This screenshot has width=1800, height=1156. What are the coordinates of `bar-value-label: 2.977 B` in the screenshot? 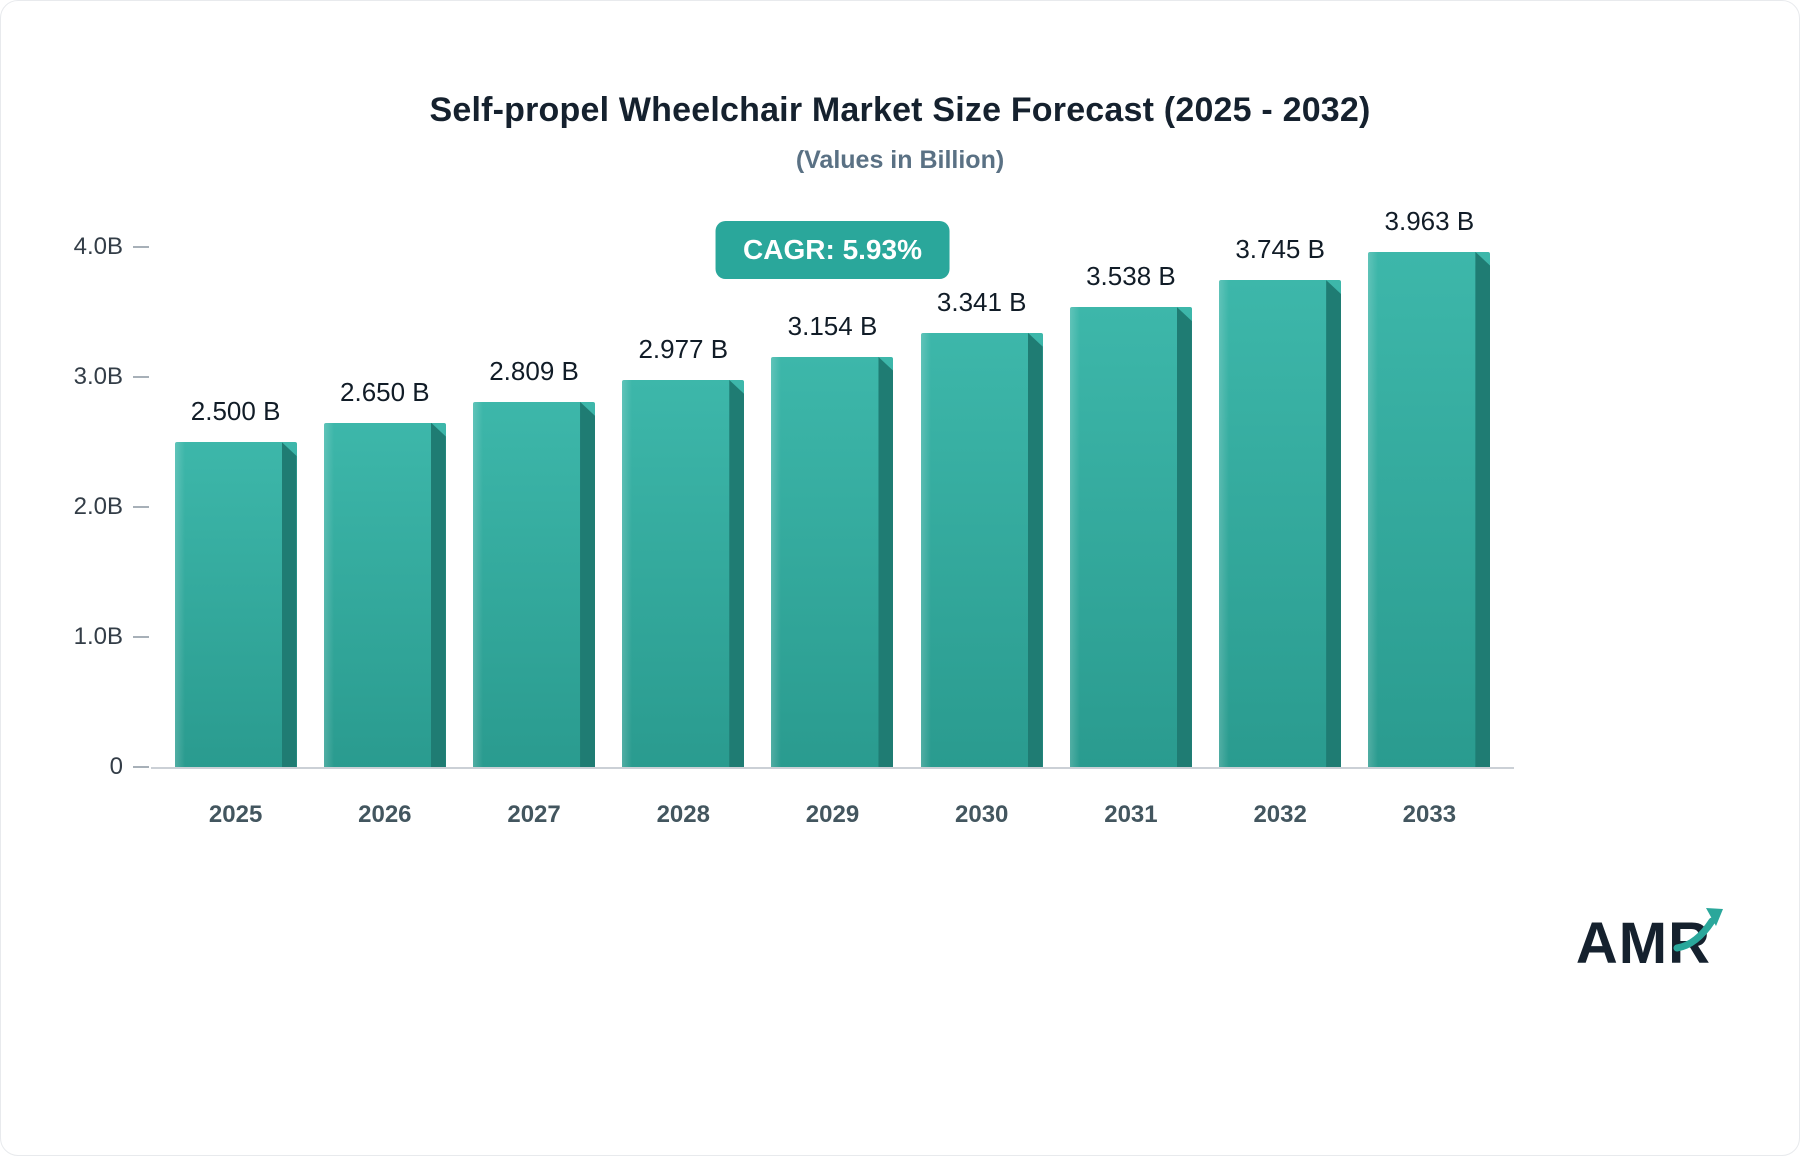 It's located at (683, 349).